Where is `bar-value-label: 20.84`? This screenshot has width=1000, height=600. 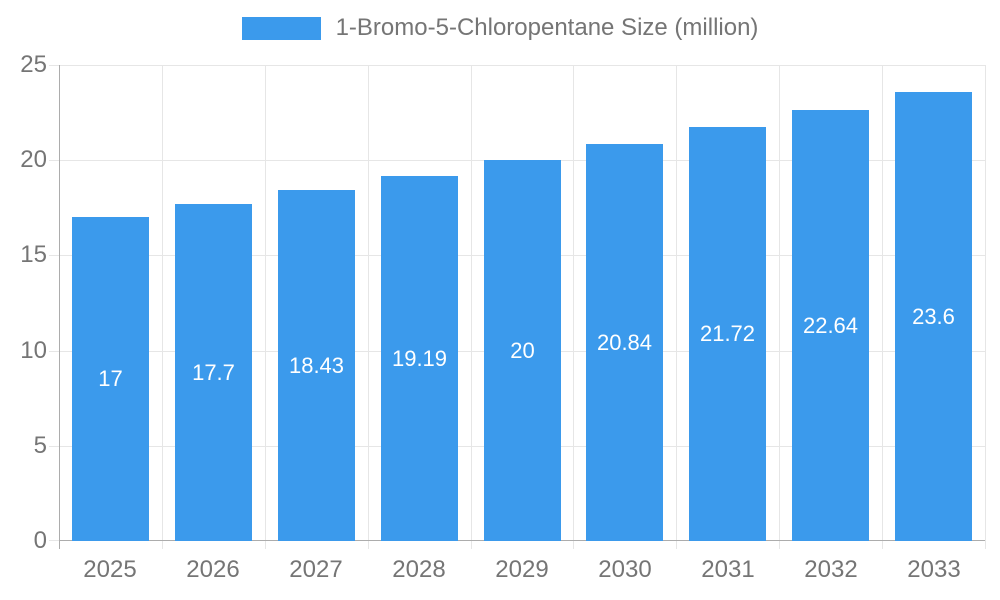
bar-value-label: 20.84 is located at coordinates (624, 342).